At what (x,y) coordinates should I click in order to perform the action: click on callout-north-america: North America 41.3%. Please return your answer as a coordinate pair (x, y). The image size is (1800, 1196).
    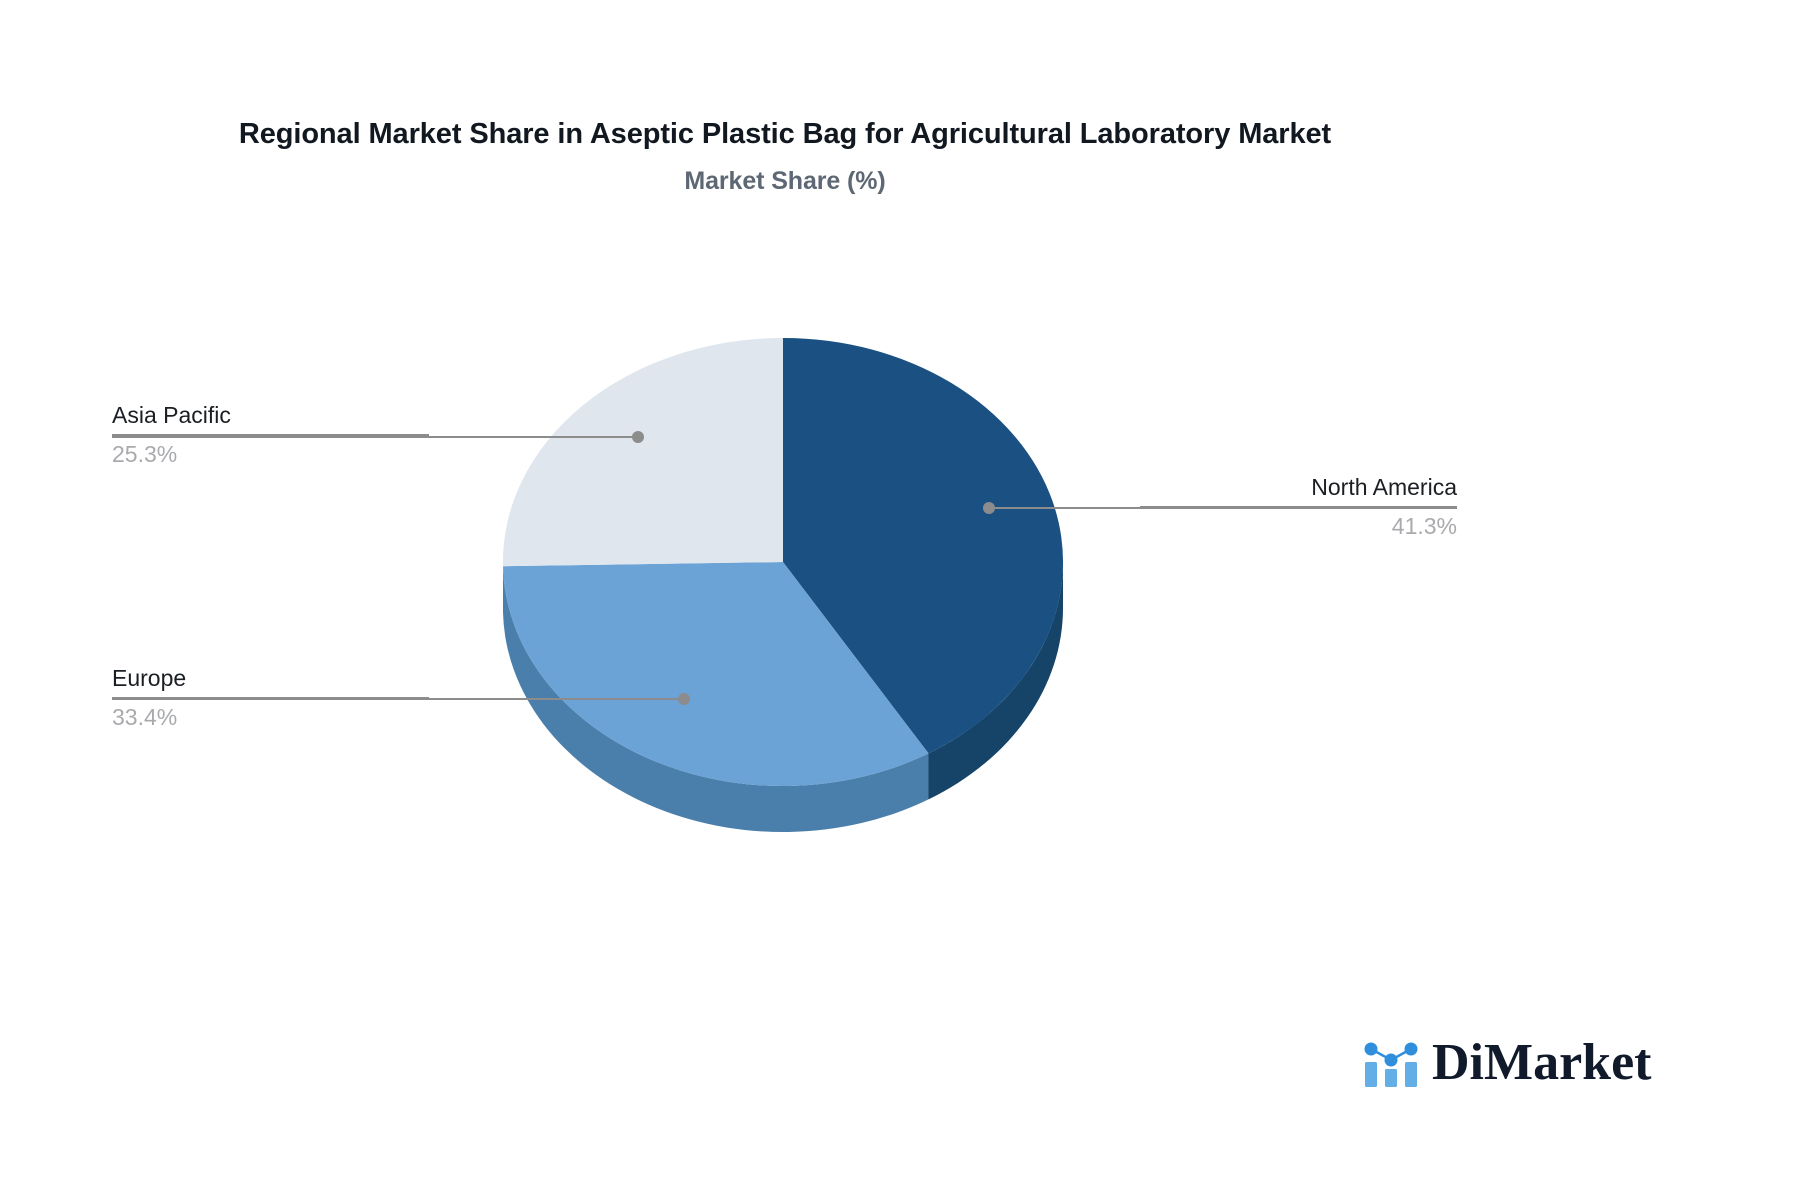
    Looking at the image, I should click on (1298, 506).